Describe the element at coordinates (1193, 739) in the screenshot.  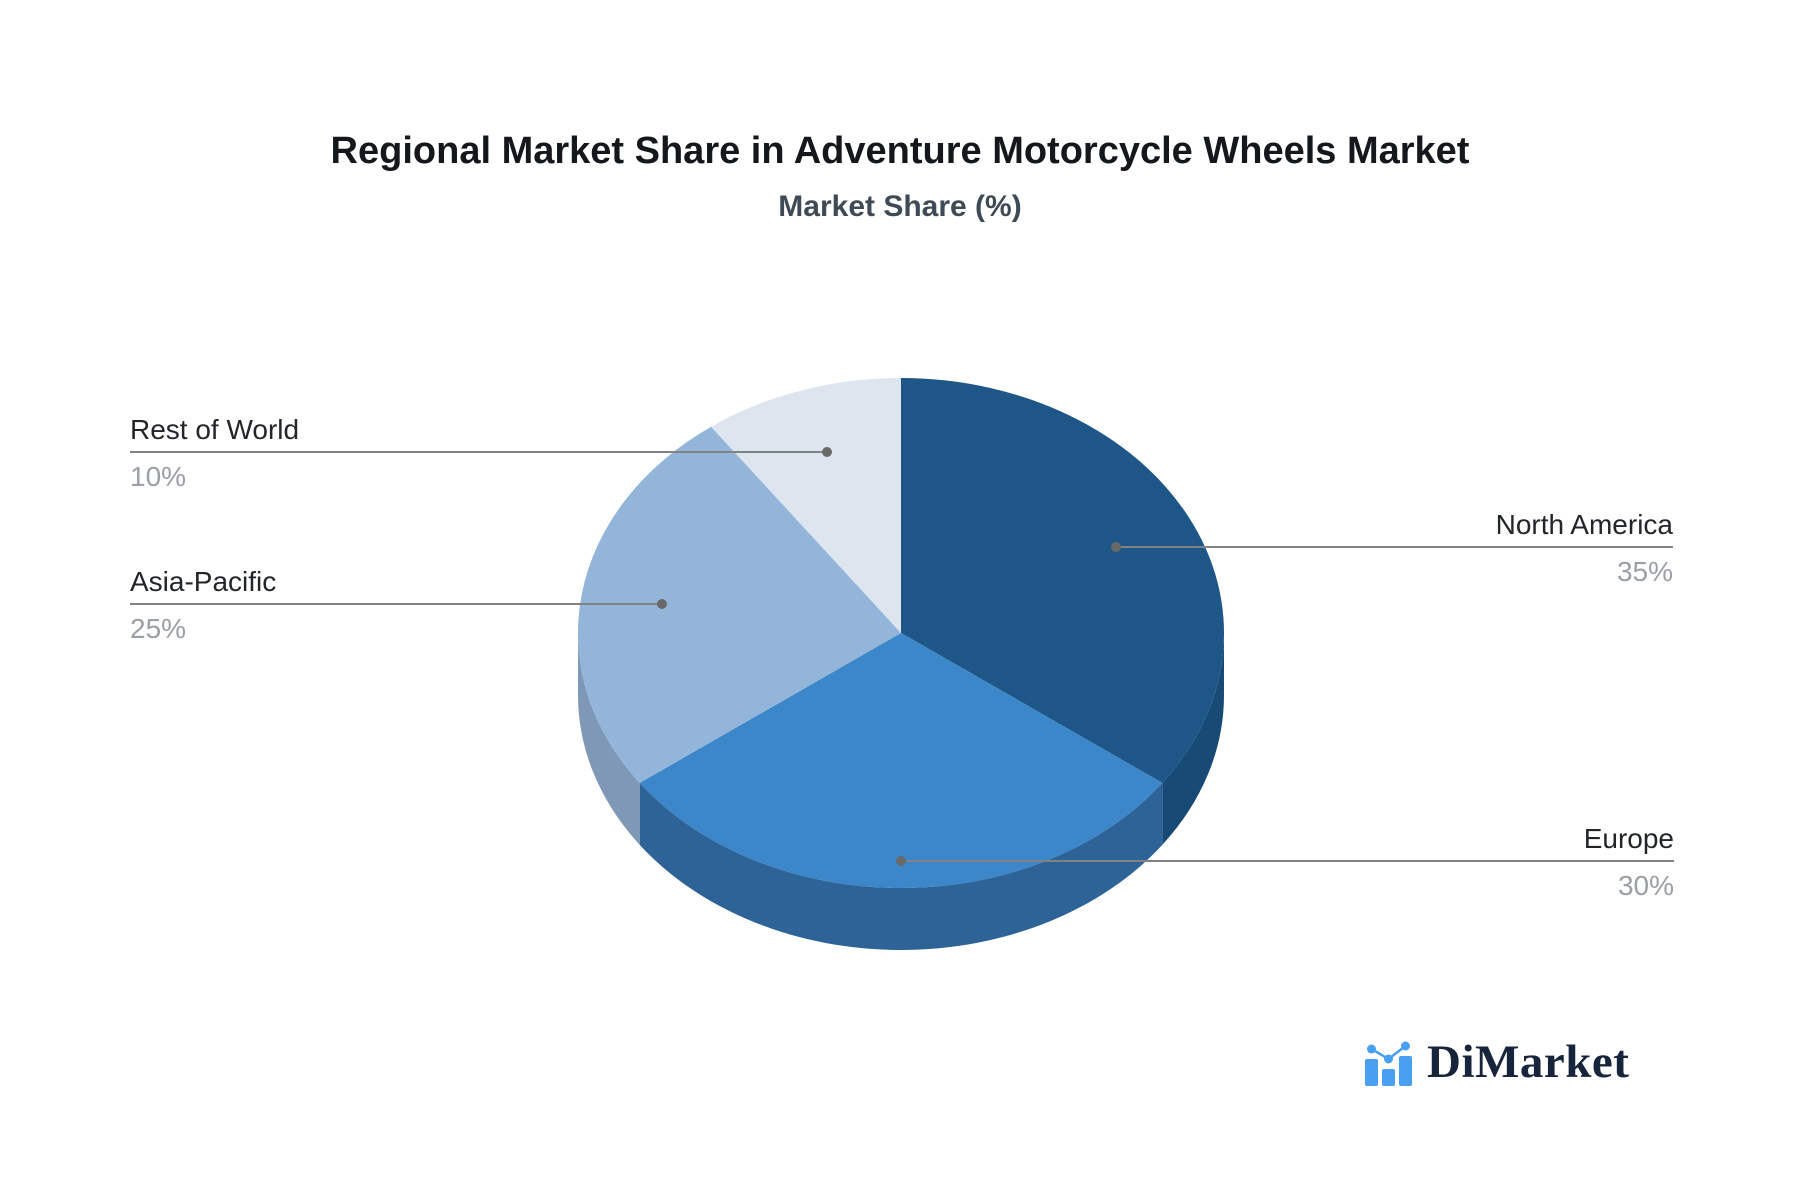
I see `pie-slice-side-north-america` at that location.